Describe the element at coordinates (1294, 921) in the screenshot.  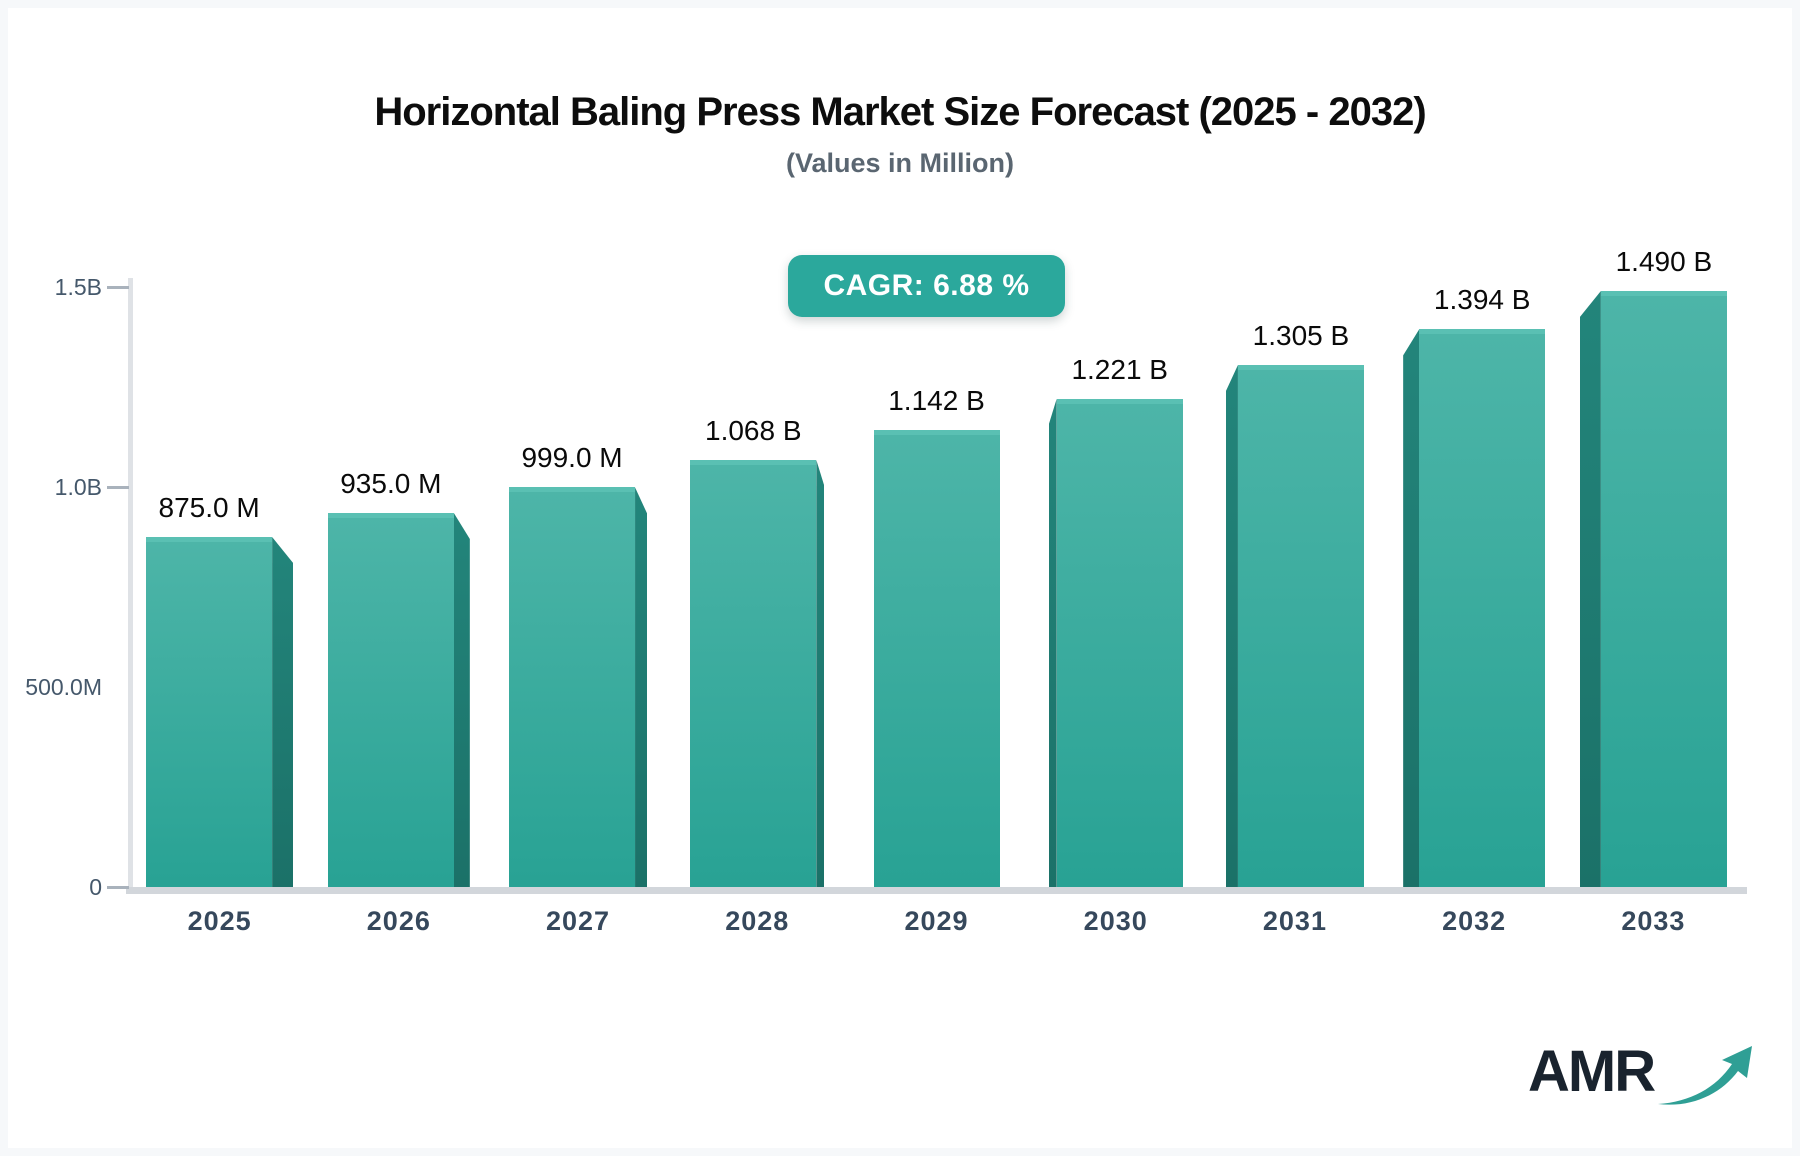
I see `x-axis-label: 2031` at that location.